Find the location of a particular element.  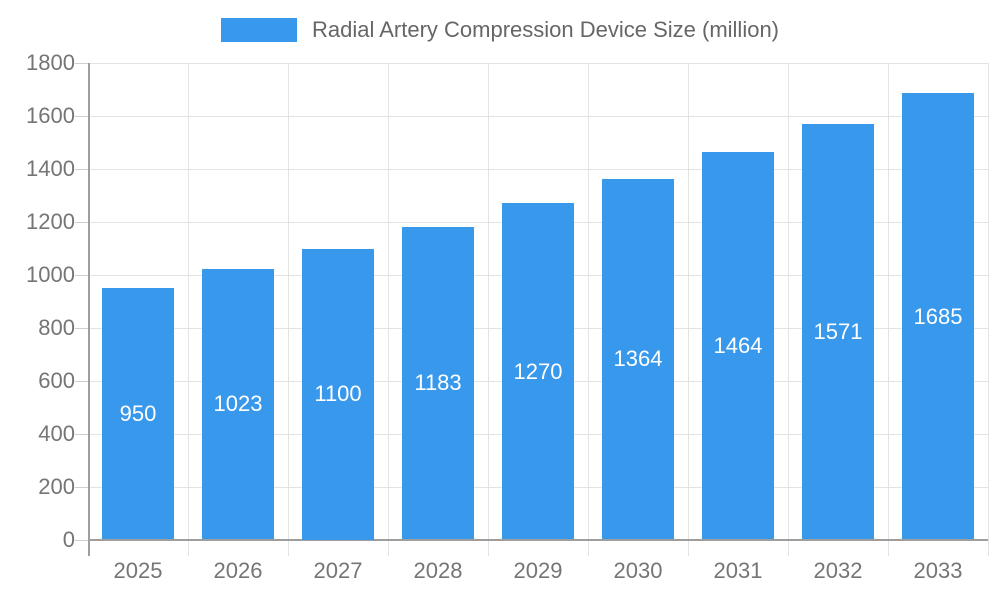

bar-value-label: 1270 is located at coordinates (538, 371).